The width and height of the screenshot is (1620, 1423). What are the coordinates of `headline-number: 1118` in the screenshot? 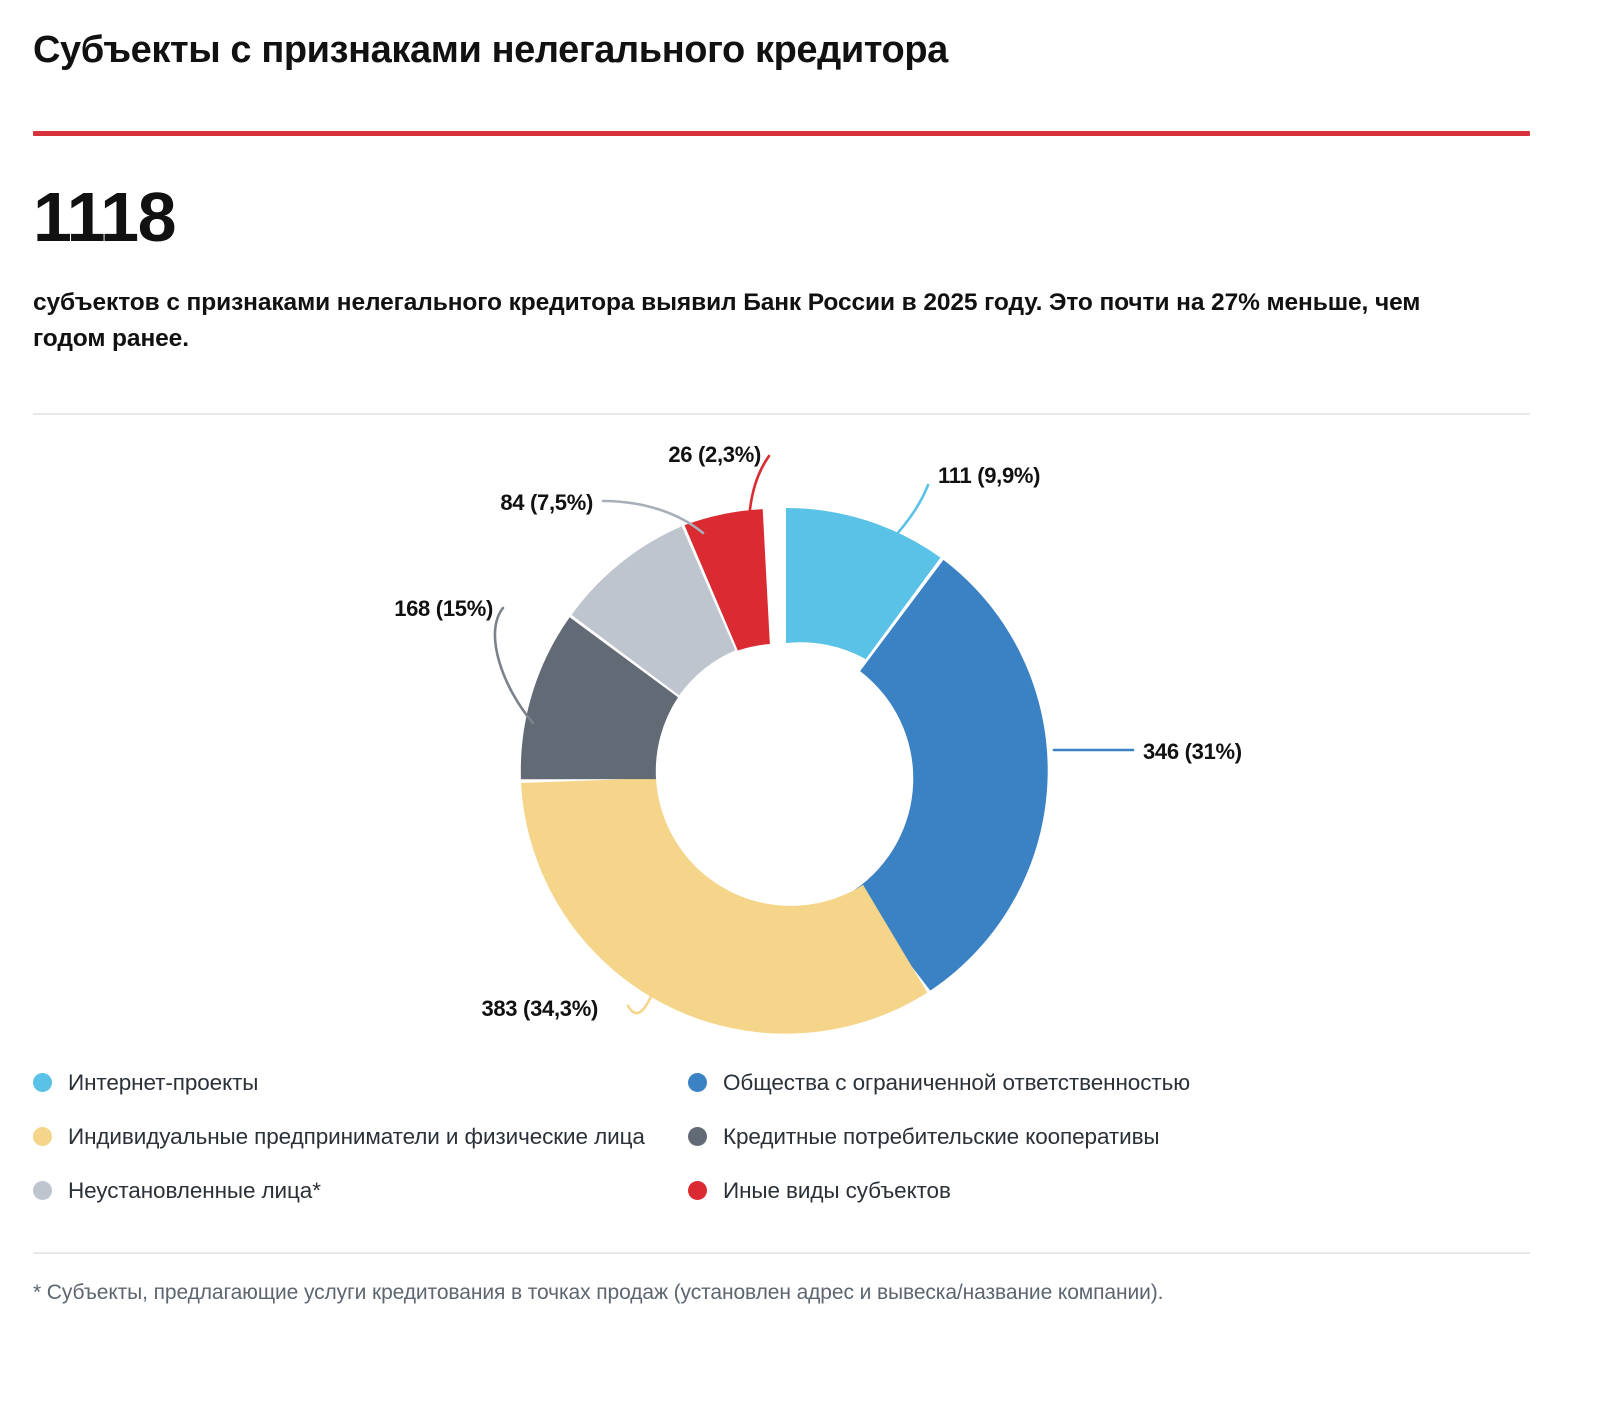 It's located at (105, 216).